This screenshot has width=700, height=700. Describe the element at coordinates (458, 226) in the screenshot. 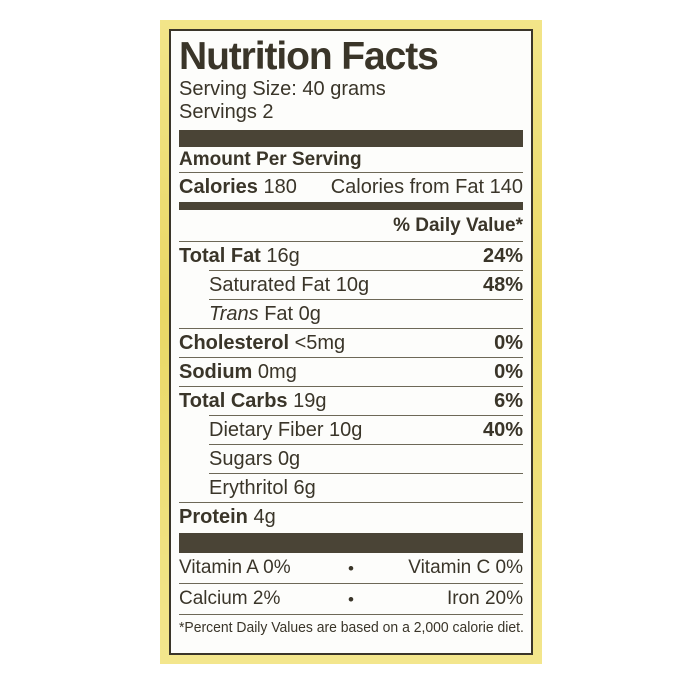

I see `daily-value-header: % Daily Value*` at that location.